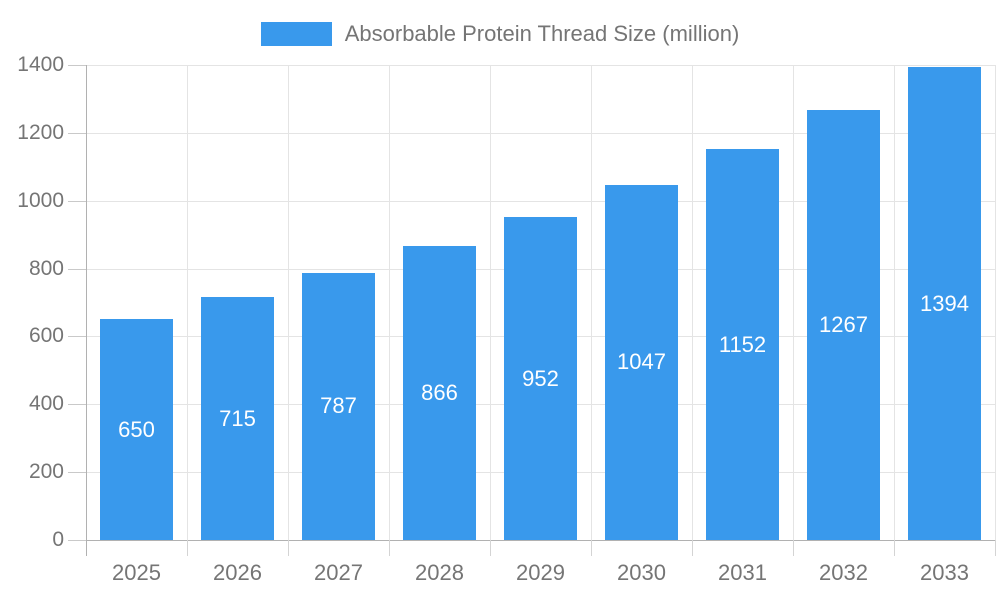 The height and width of the screenshot is (600, 1000). I want to click on y-axis-tick-label: 1000, so click(40, 200).